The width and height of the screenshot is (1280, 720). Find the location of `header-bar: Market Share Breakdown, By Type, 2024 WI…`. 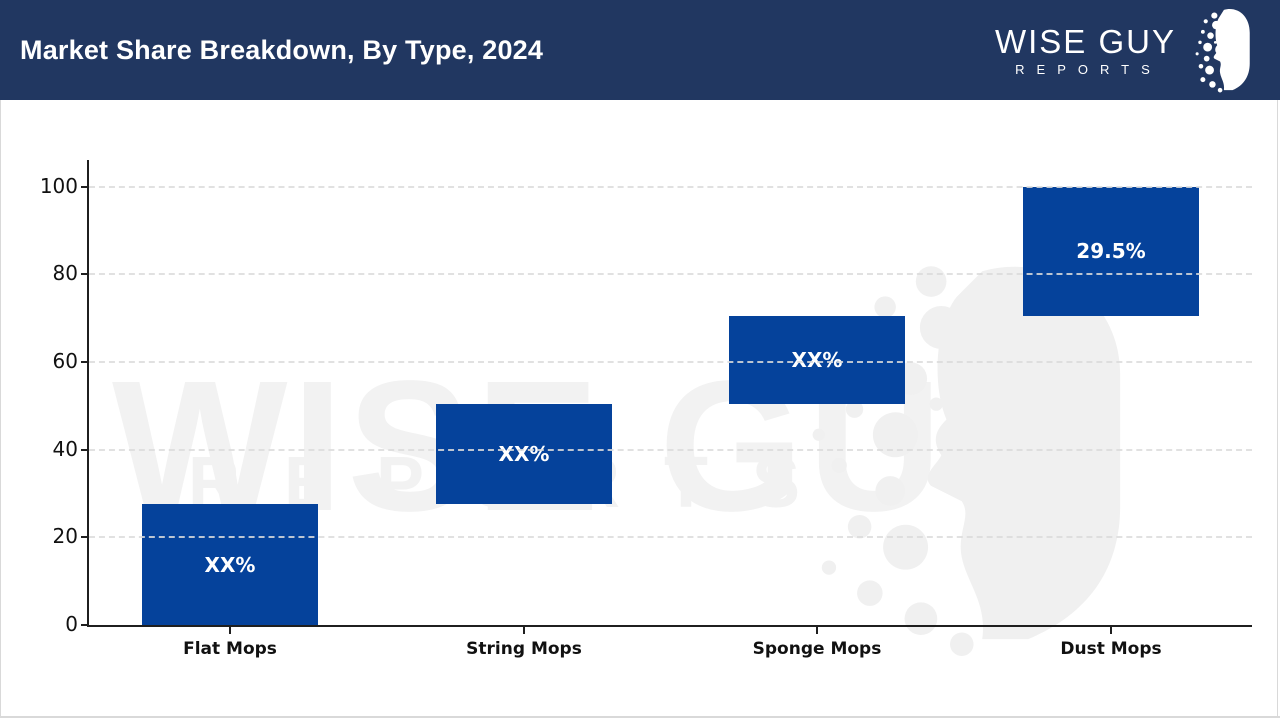

header-bar: Market Share Breakdown, By Type, 2024 WI… is located at coordinates (640, 50).